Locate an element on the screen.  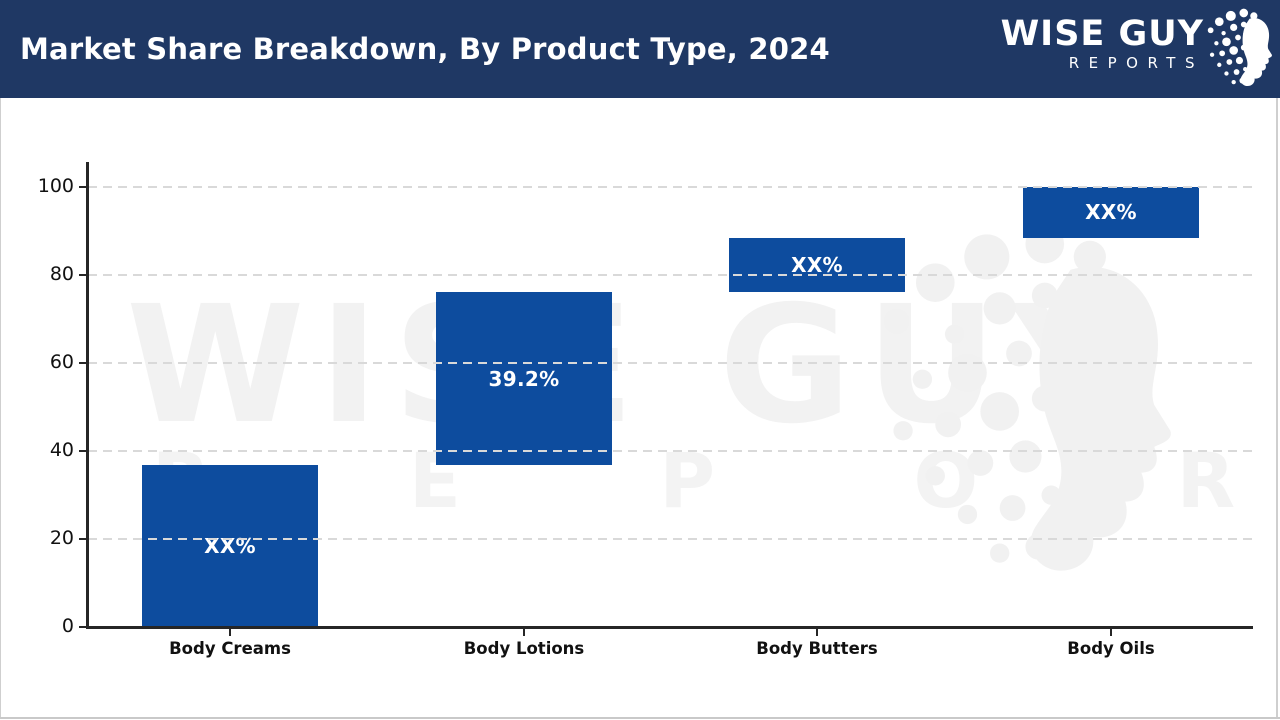
y-axis-tick-label: 0 is located at coordinates (67, 626).